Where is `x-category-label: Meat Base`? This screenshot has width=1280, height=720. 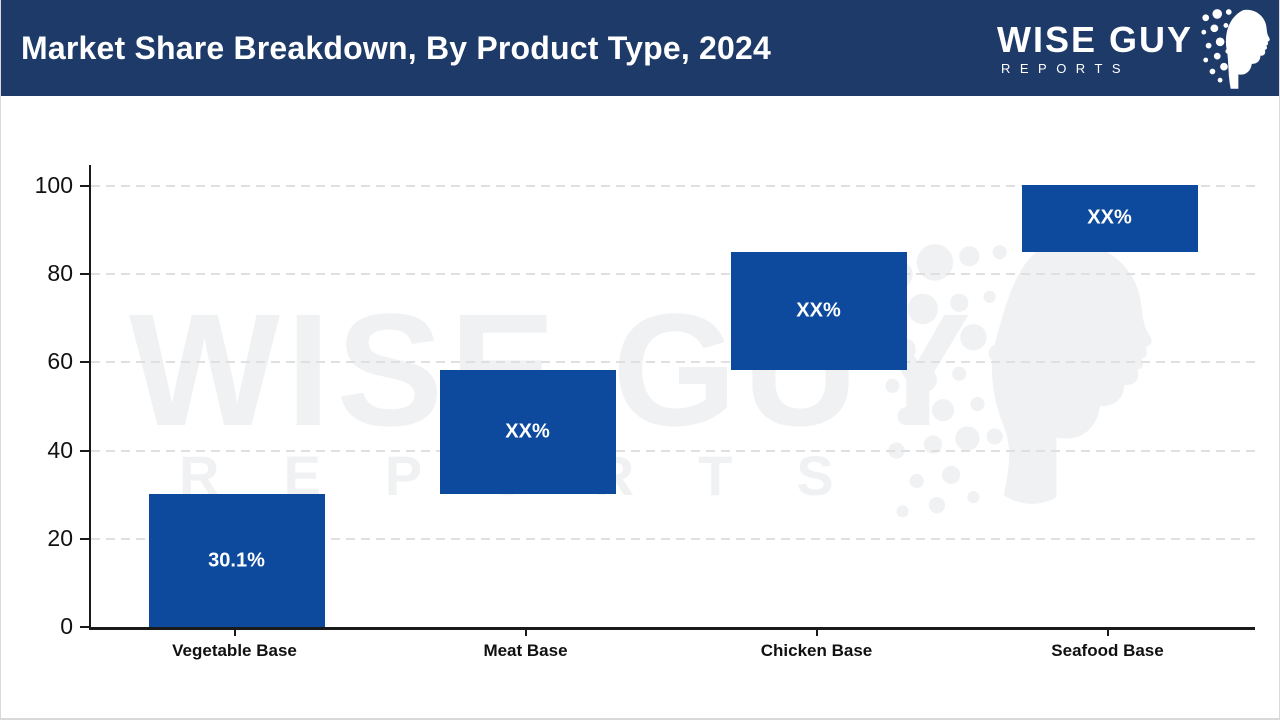
x-category-label: Meat Base is located at coordinates (525, 650).